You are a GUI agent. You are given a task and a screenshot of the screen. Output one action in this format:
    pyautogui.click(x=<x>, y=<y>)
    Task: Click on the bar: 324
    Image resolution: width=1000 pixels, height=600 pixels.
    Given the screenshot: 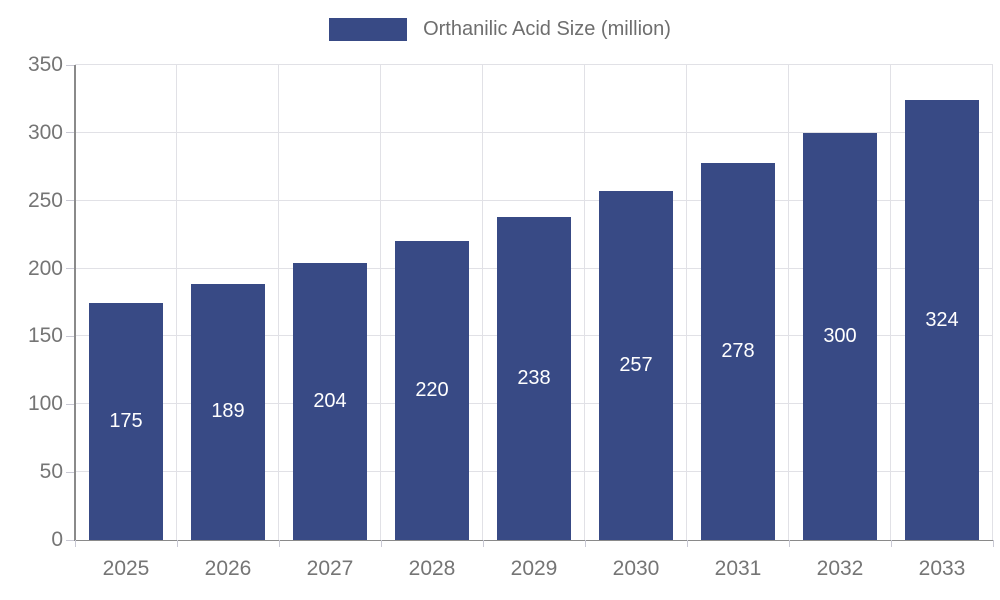 What is the action you would take?
    pyautogui.click(x=942, y=320)
    